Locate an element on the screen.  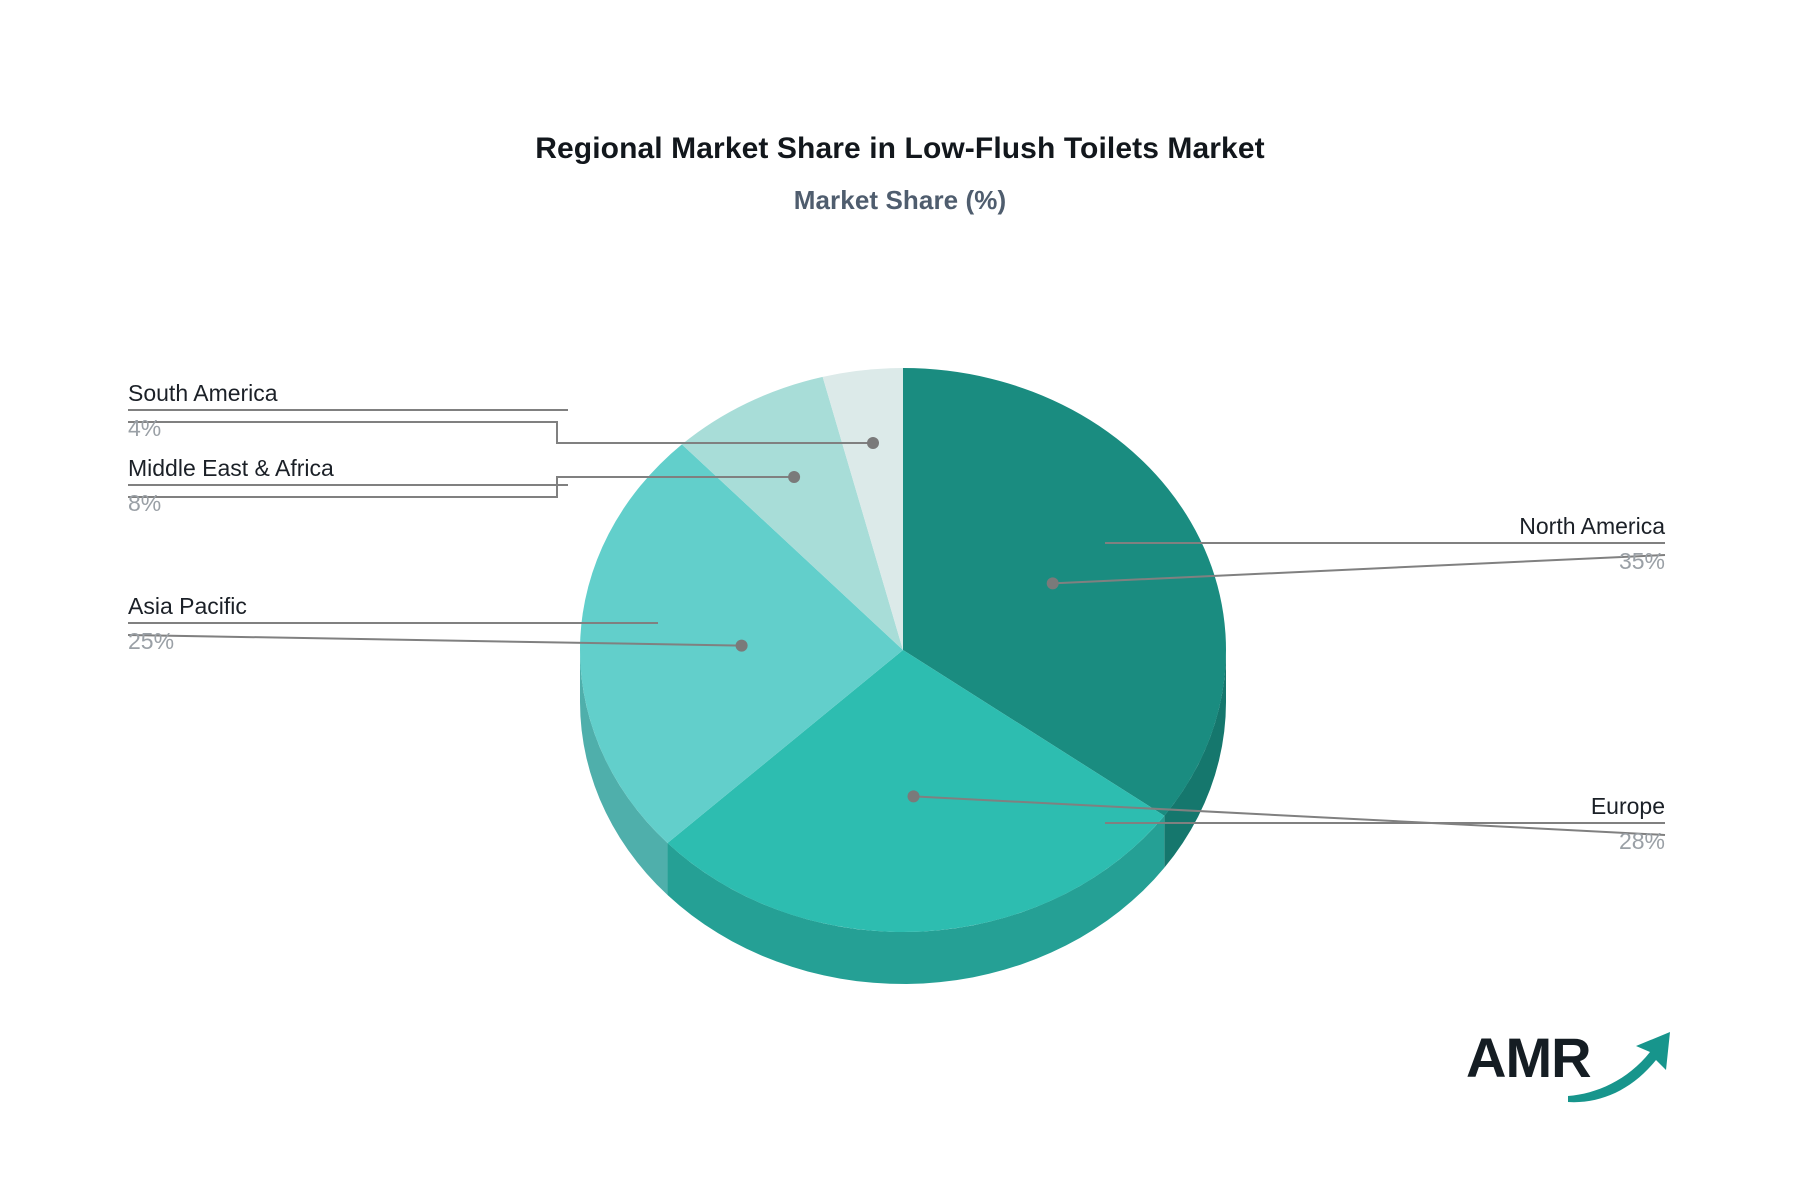
callout-value-south-america: 4% is located at coordinates (145, 428).